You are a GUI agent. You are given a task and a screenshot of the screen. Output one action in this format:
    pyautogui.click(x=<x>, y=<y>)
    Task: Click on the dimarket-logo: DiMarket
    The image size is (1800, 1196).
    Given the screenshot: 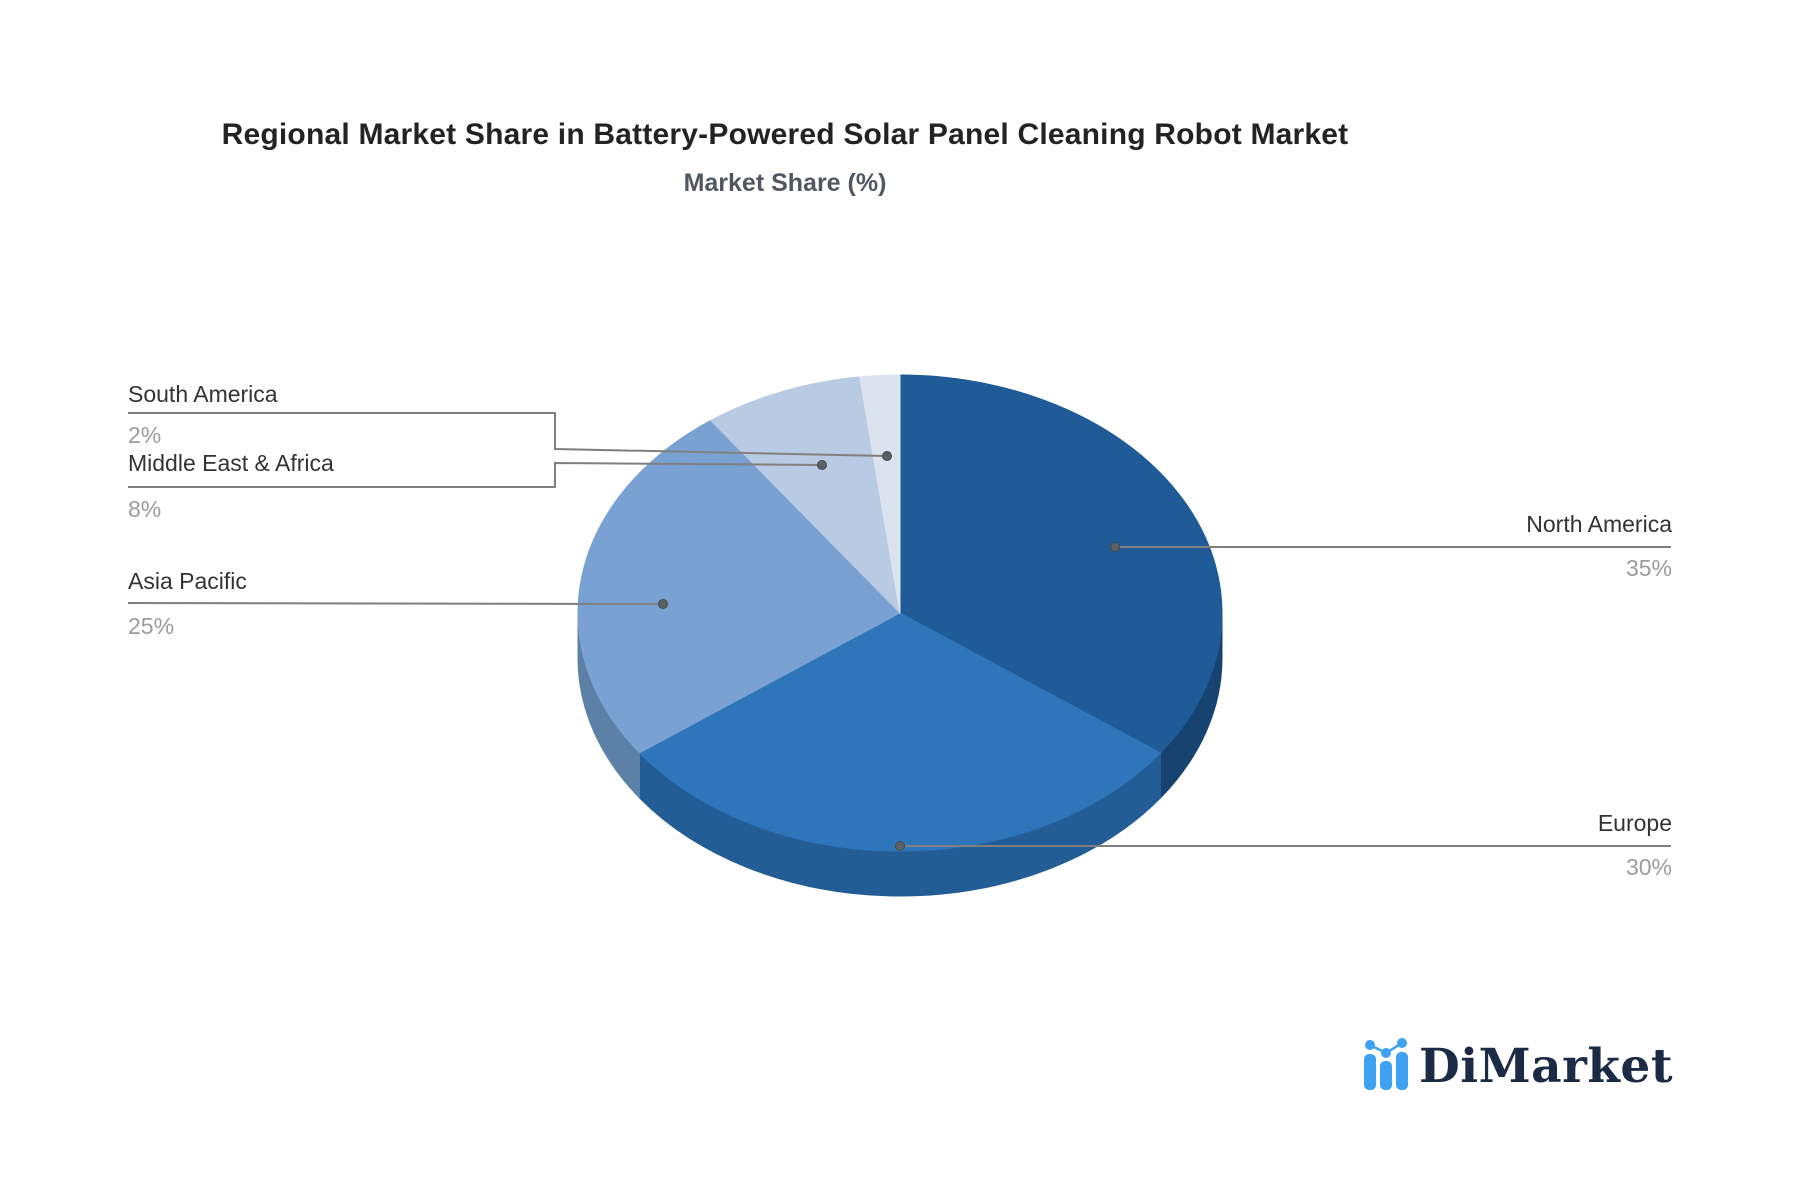 What is the action you would take?
    pyautogui.click(x=1518, y=1064)
    